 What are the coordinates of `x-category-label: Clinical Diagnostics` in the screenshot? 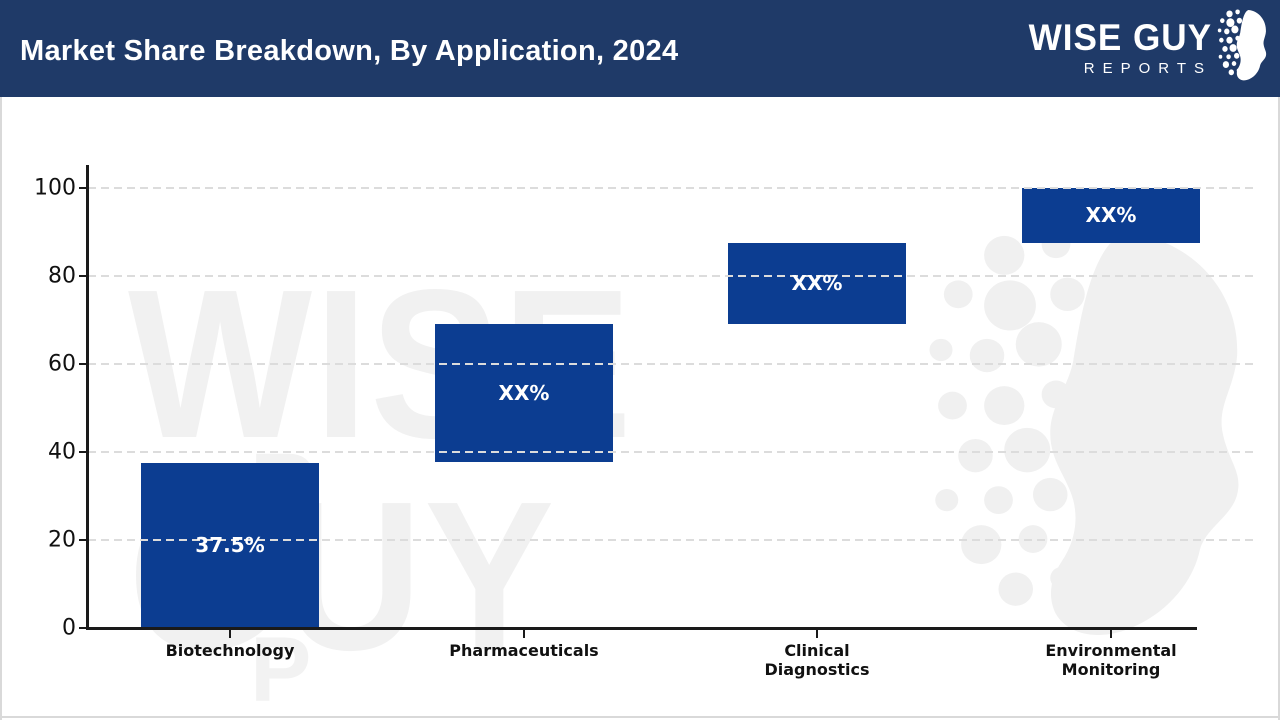 It's located at (817, 660).